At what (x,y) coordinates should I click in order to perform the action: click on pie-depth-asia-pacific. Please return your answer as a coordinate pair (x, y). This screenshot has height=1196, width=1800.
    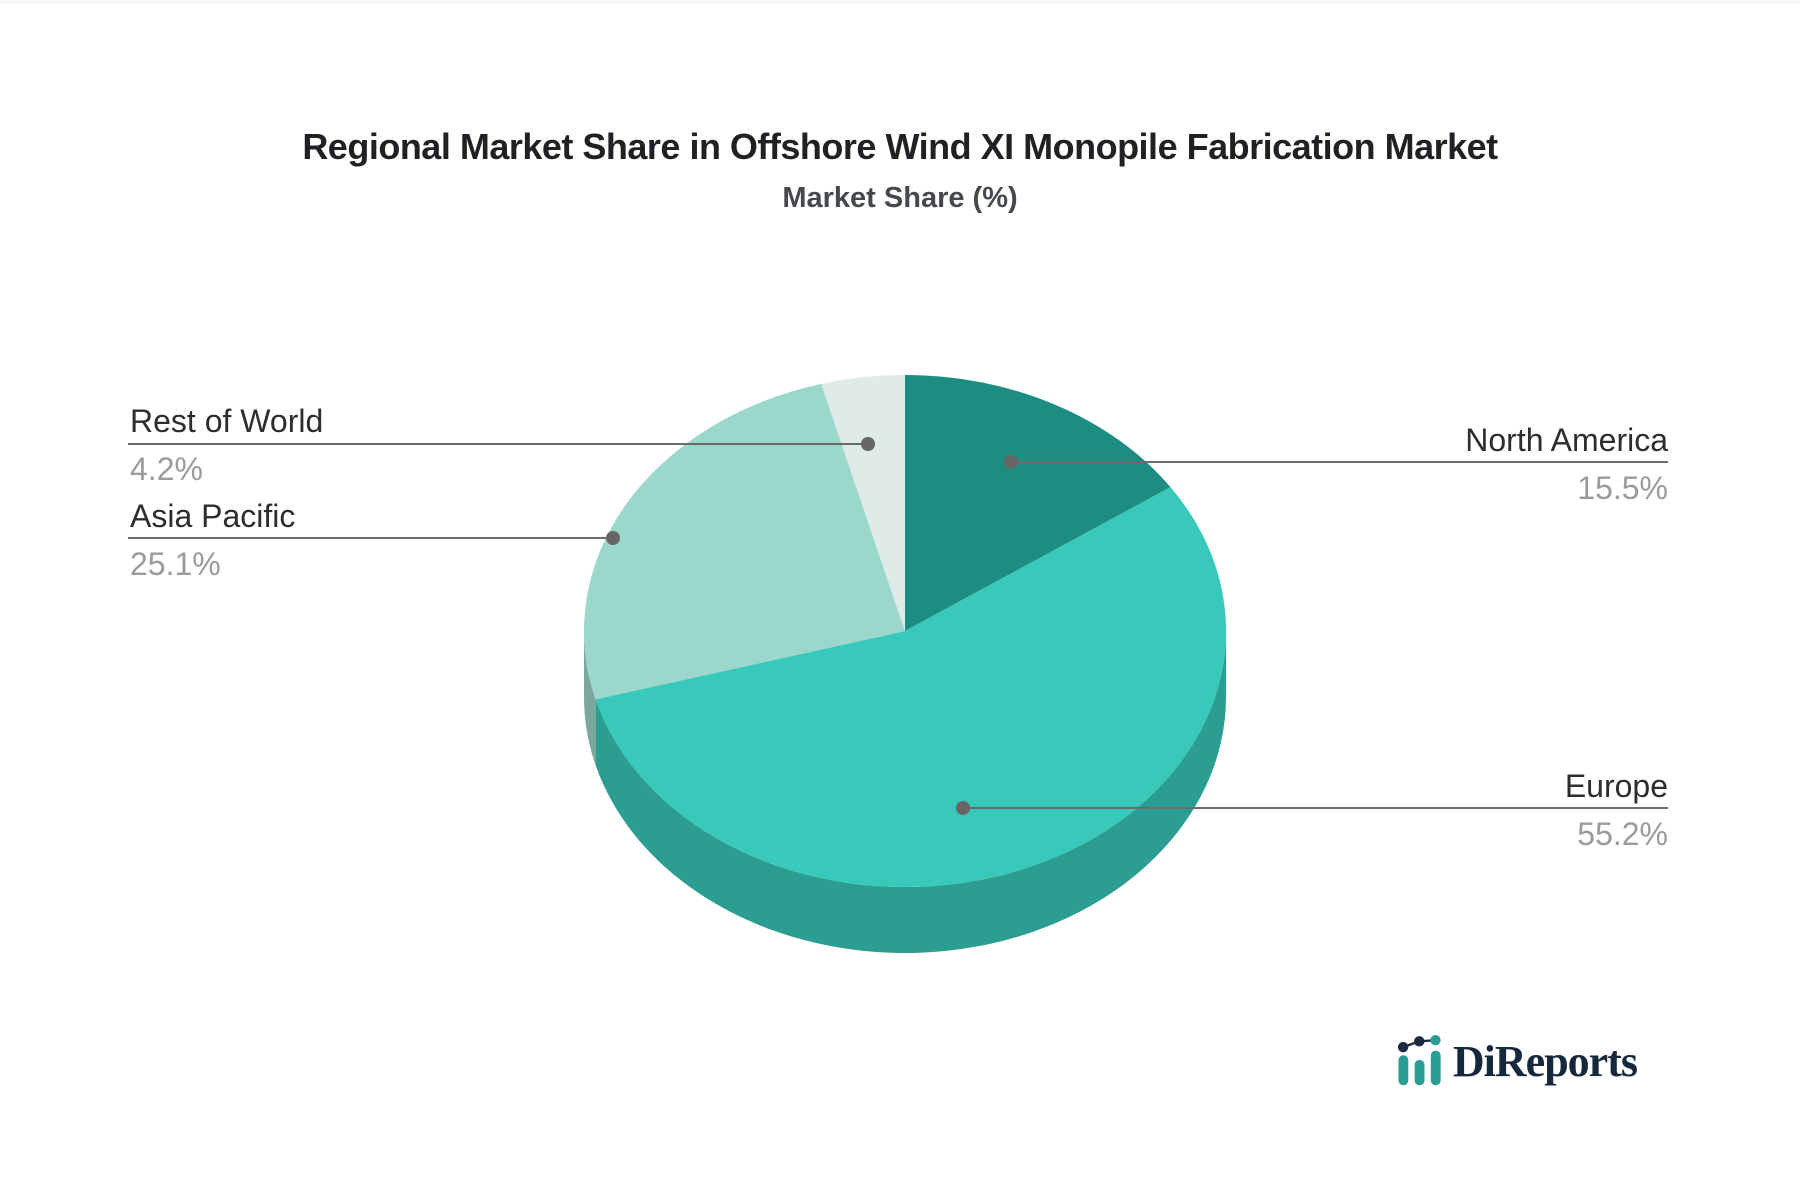
    Looking at the image, I should click on (590, 698).